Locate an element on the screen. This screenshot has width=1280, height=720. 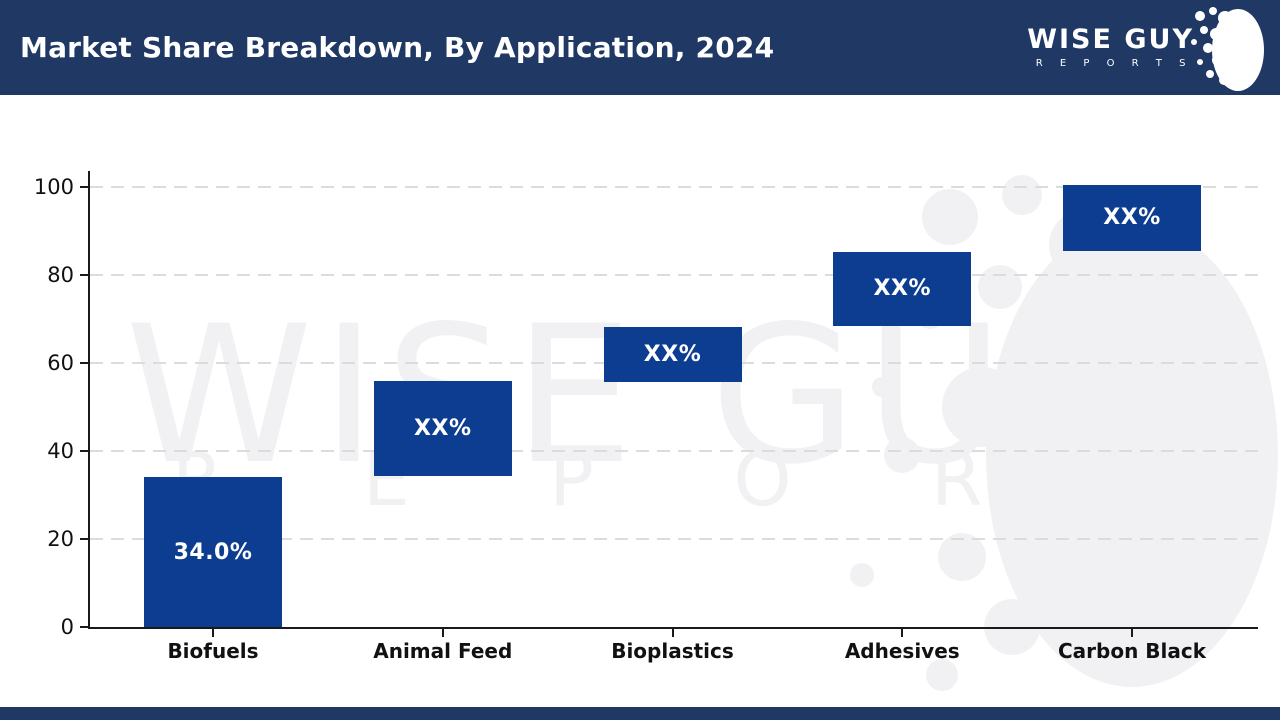
x-axis-label: Bioplastics is located at coordinates (672, 651).